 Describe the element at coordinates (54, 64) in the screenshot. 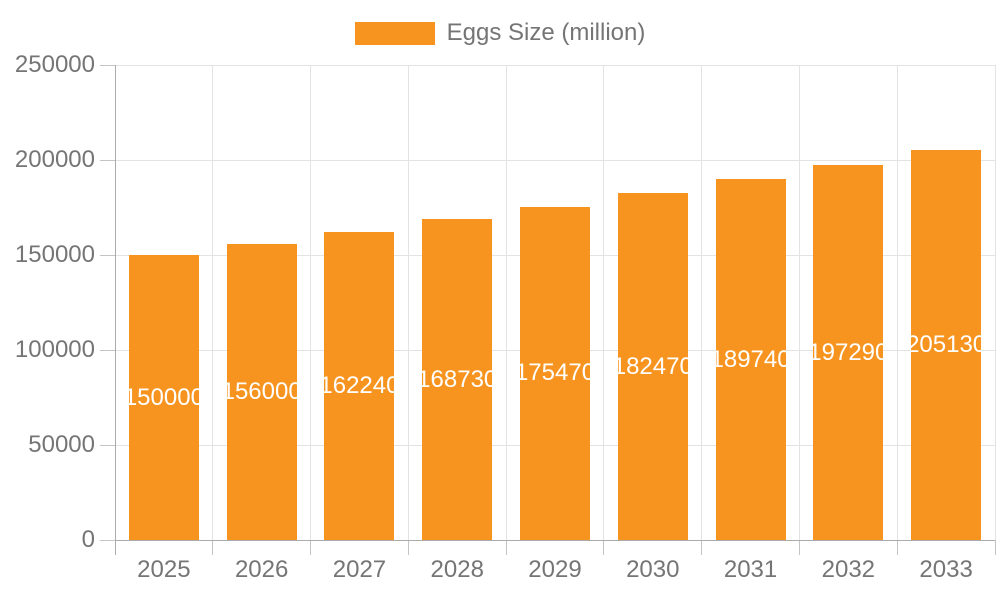

I see `y-axis-label: 250000` at that location.